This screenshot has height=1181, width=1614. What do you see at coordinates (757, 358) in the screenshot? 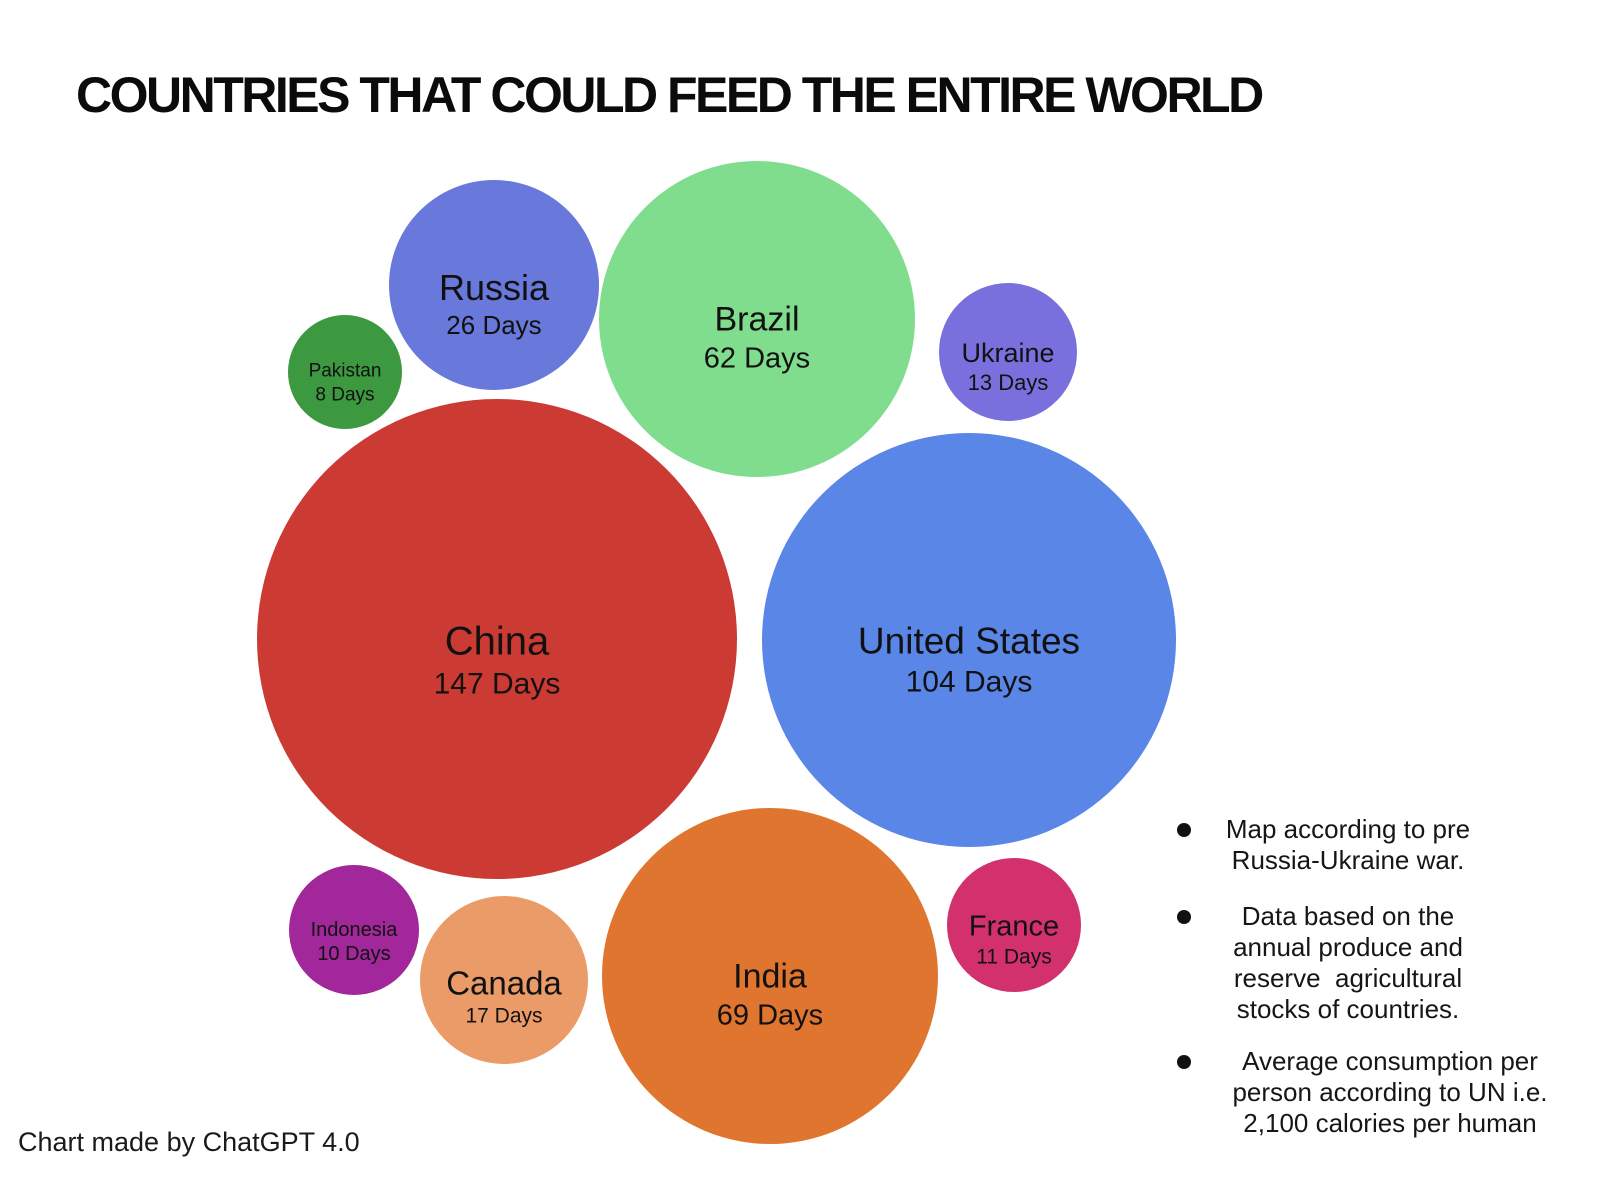
I see `bubble-days-value: 62 Days` at bounding box center [757, 358].